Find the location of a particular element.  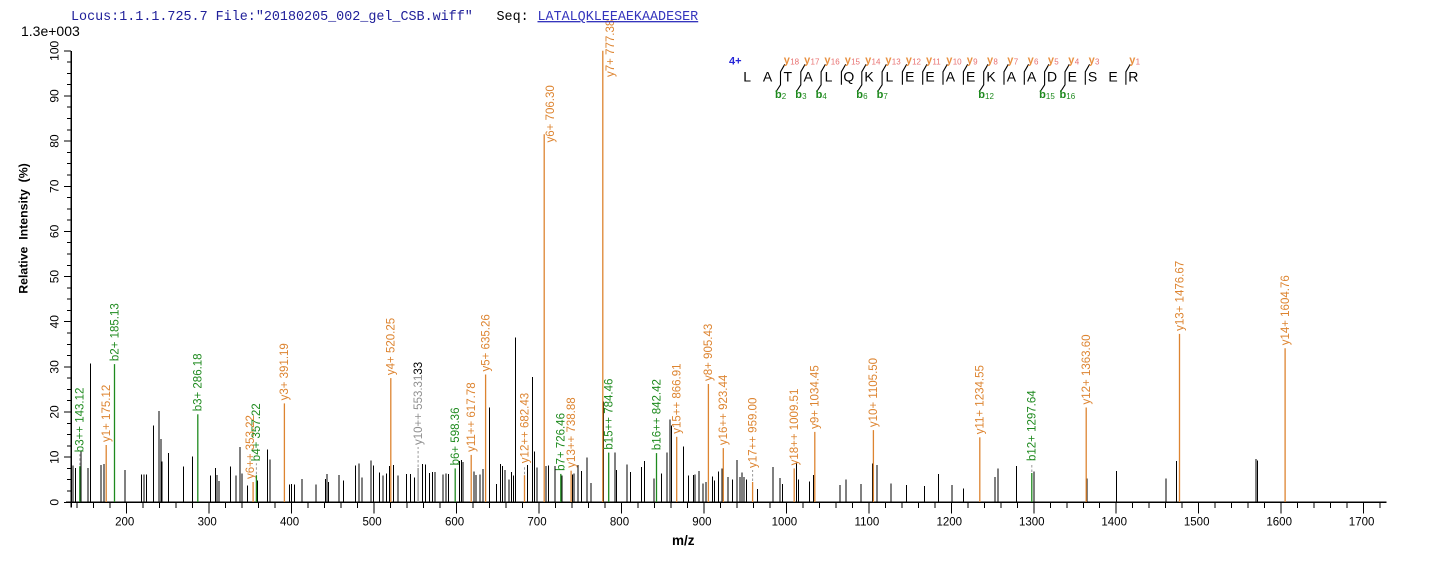

svg-text: 1100 is located at coordinates (867, 523).